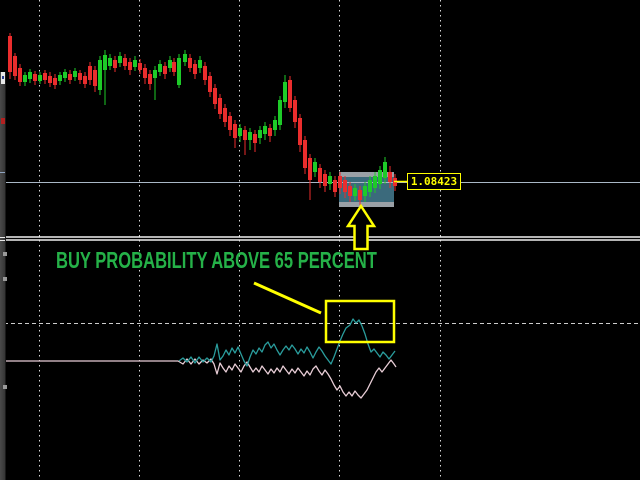 Image resolution: width=640 pixels, height=480 pixels. I want to click on oscillator-pink-line, so click(200, 378).